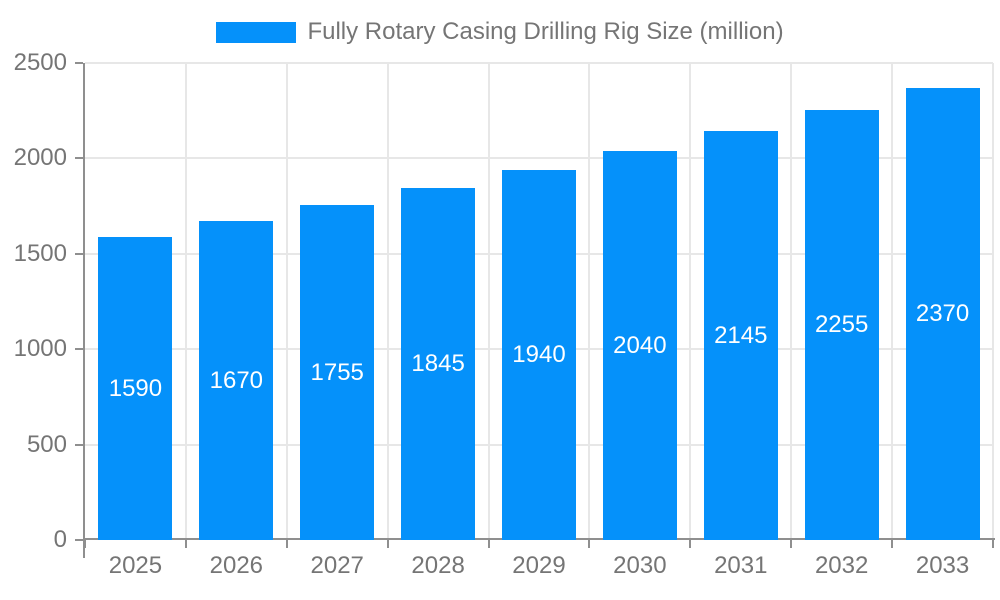 The height and width of the screenshot is (600, 1000). I want to click on bar-value-label: 1755, so click(337, 372).